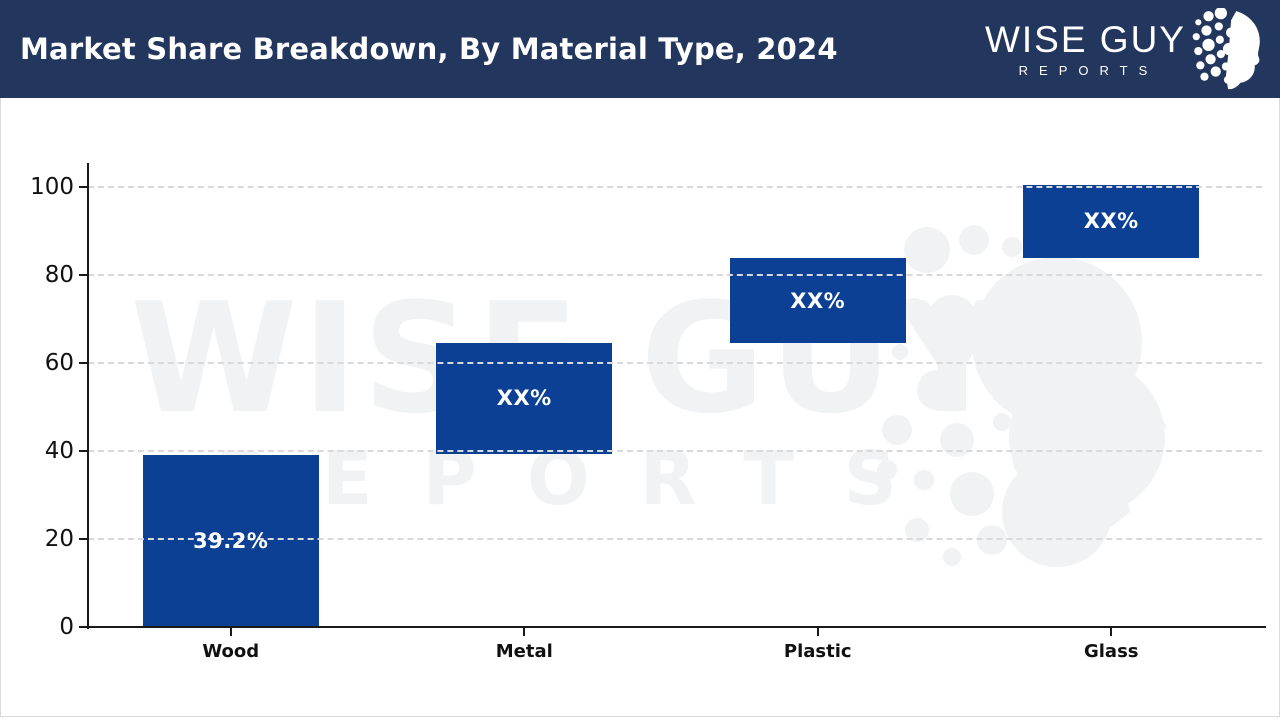 The height and width of the screenshot is (720, 1280). What do you see at coordinates (1111, 631) in the screenshot?
I see `x-tick-glass` at bounding box center [1111, 631].